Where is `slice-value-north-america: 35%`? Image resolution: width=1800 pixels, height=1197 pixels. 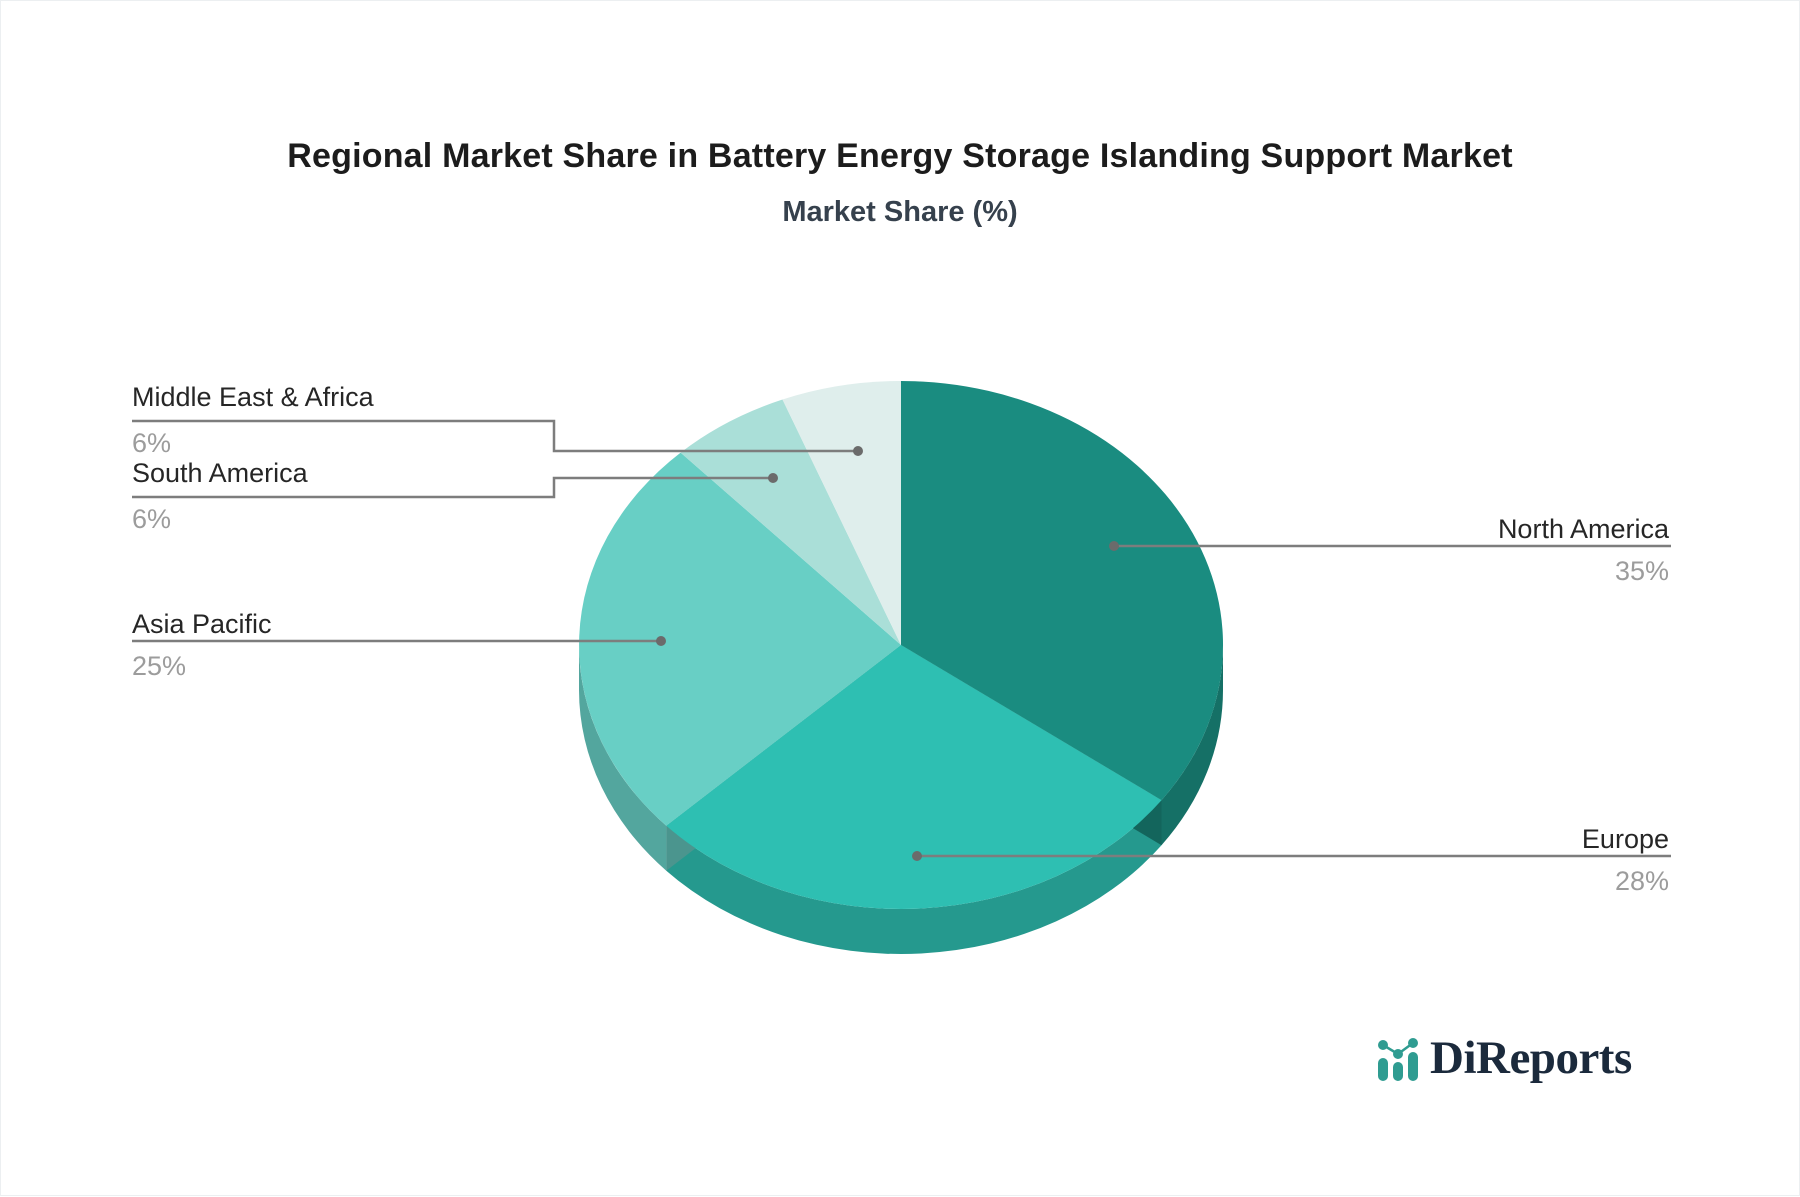 slice-value-north-america: 35% is located at coordinates (1641, 571).